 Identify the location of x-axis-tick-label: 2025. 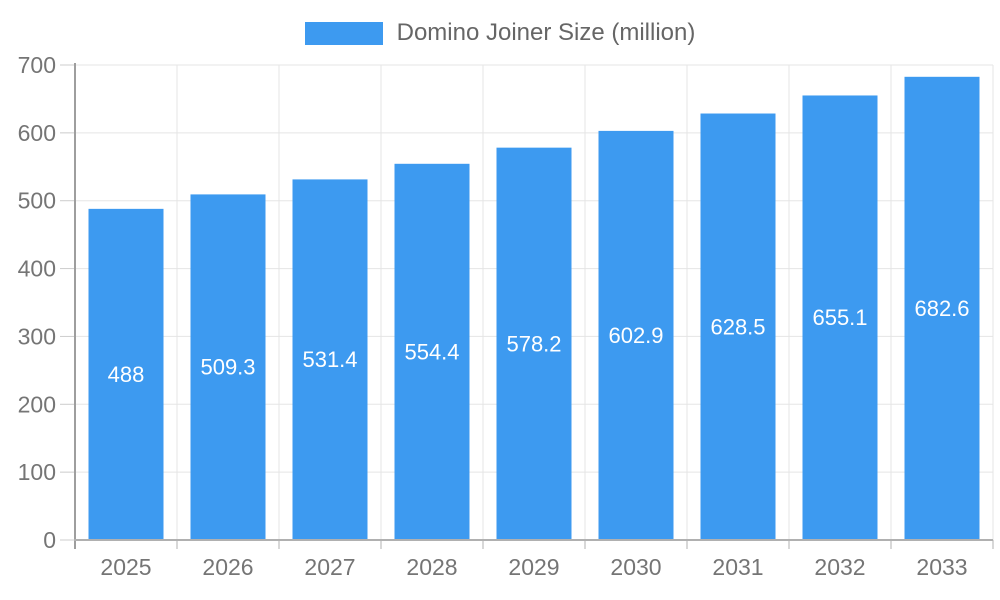
(125, 567).